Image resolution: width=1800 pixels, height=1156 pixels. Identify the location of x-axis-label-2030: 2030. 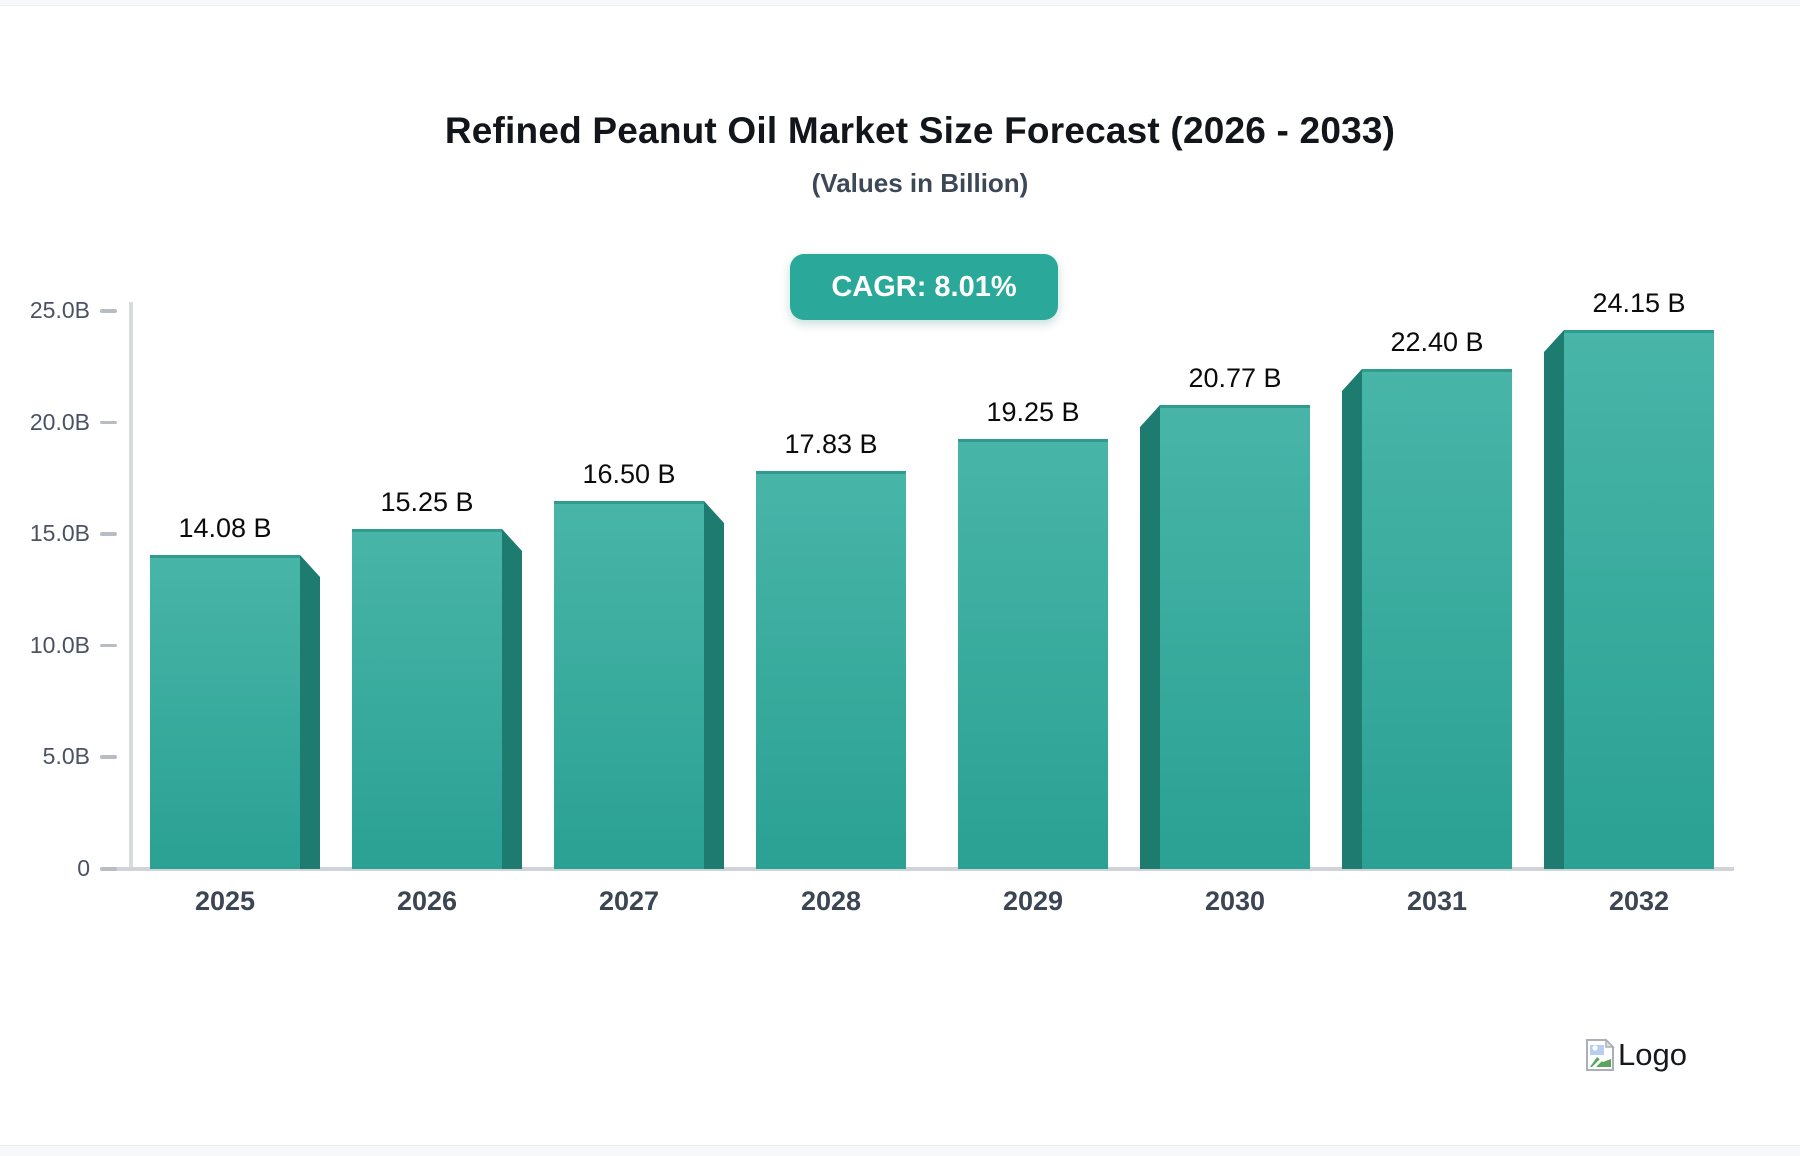
(1235, 901).